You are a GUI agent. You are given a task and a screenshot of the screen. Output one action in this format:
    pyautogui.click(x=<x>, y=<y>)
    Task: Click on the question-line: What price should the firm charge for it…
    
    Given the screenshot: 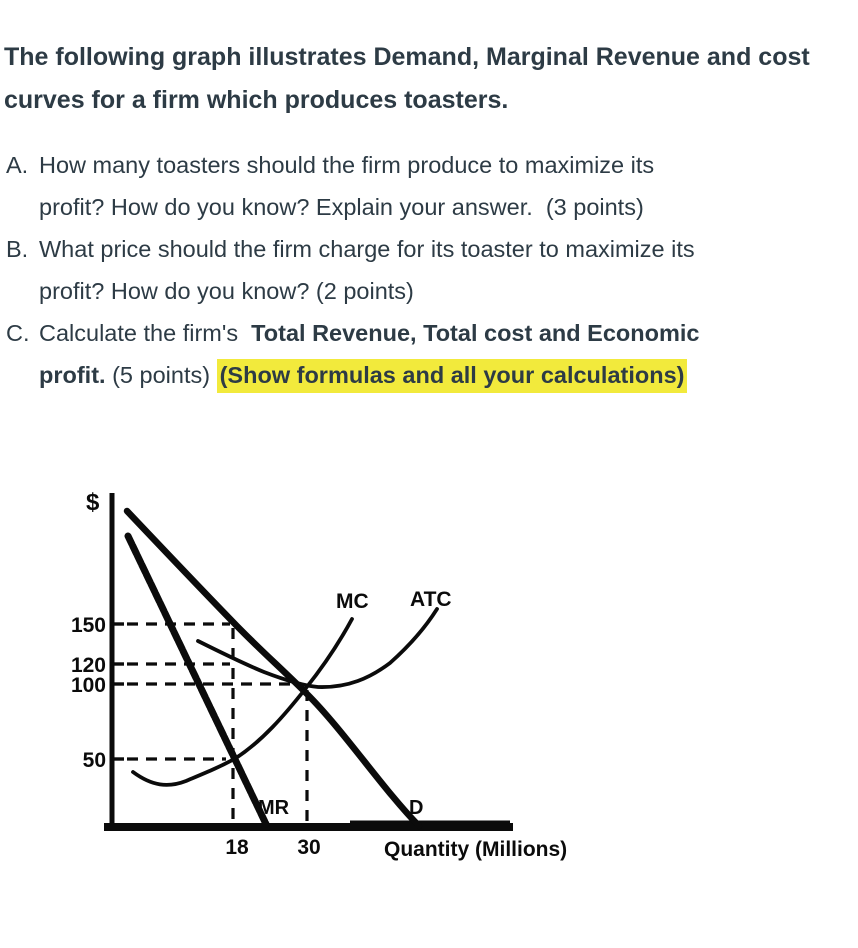 What is the action you would take?
    pyautogui.click(x=367, y=249)
    